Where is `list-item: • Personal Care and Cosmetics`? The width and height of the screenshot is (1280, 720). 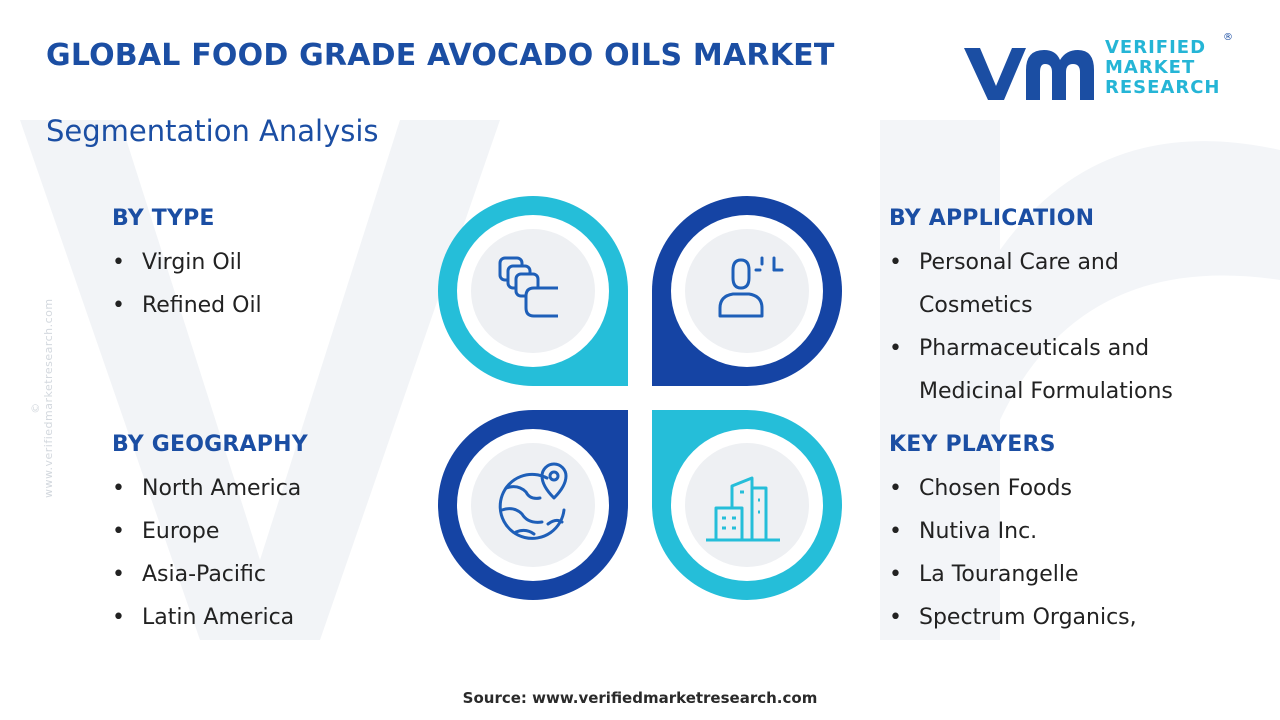
list-item: • Personal Care and Cosmetics is located at coordinates (1059, 284).